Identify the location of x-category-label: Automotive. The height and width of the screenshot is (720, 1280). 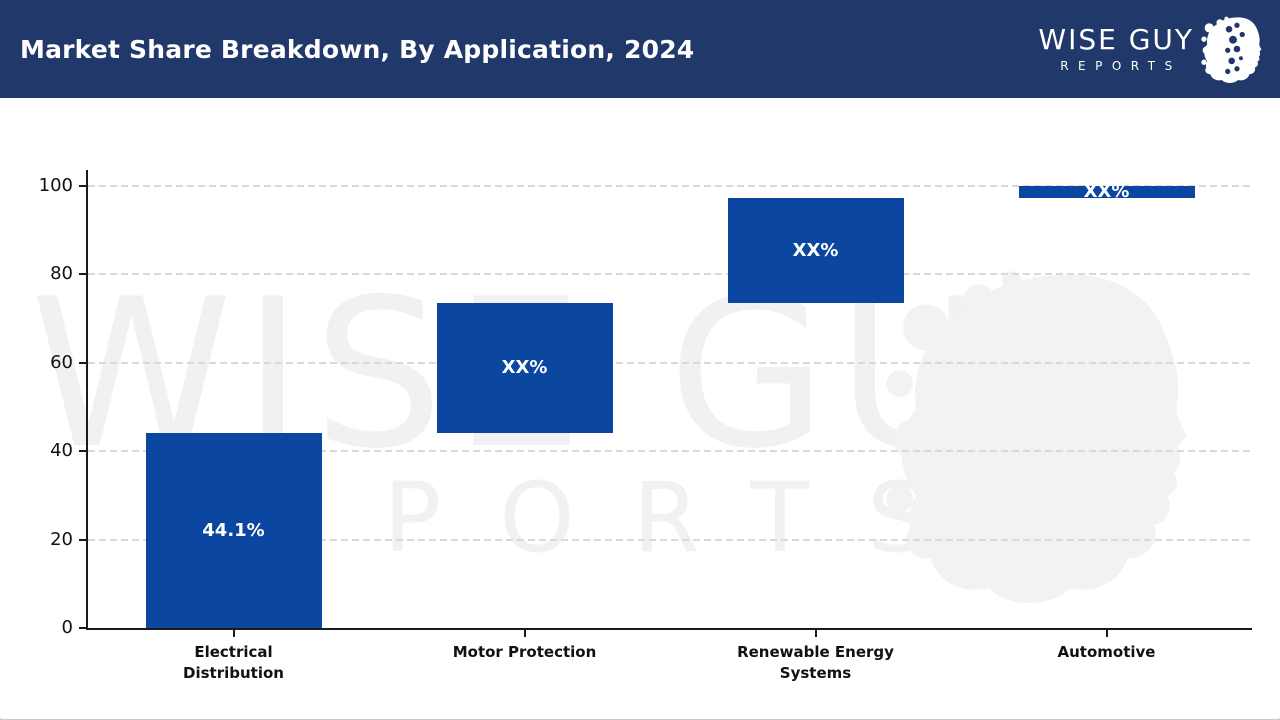
(1106, 652).